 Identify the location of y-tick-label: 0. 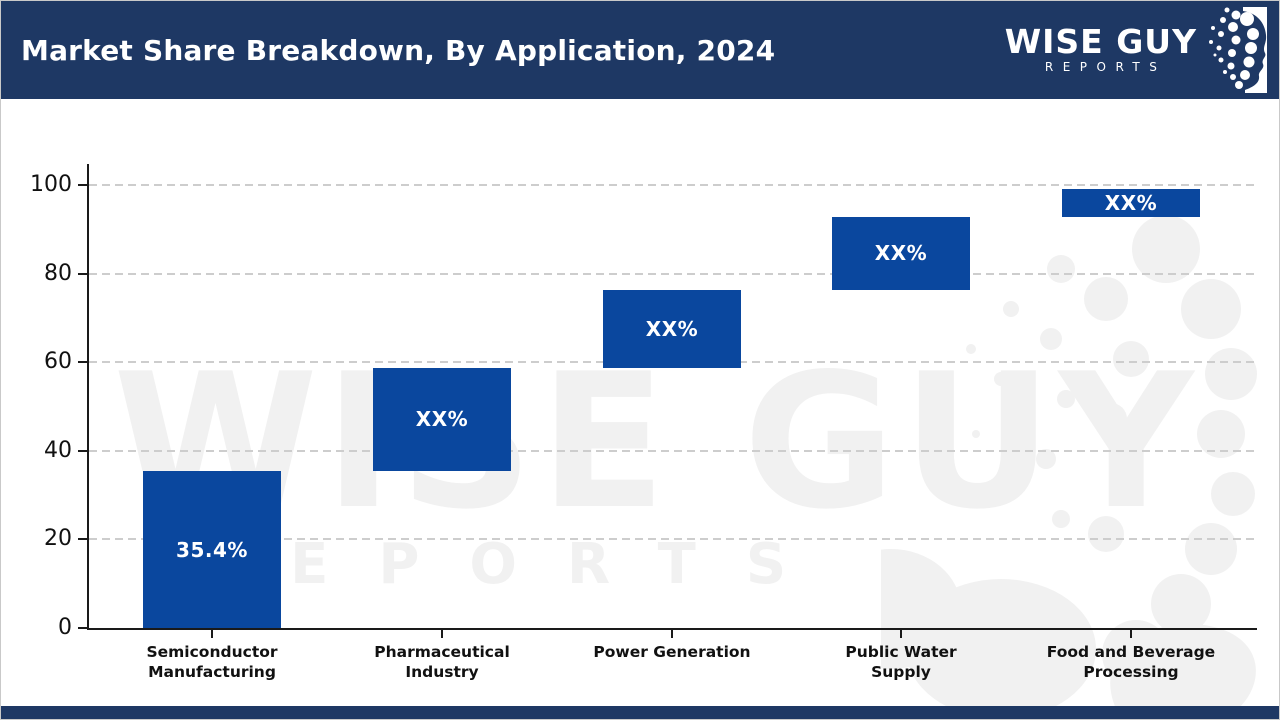
(65, 627).